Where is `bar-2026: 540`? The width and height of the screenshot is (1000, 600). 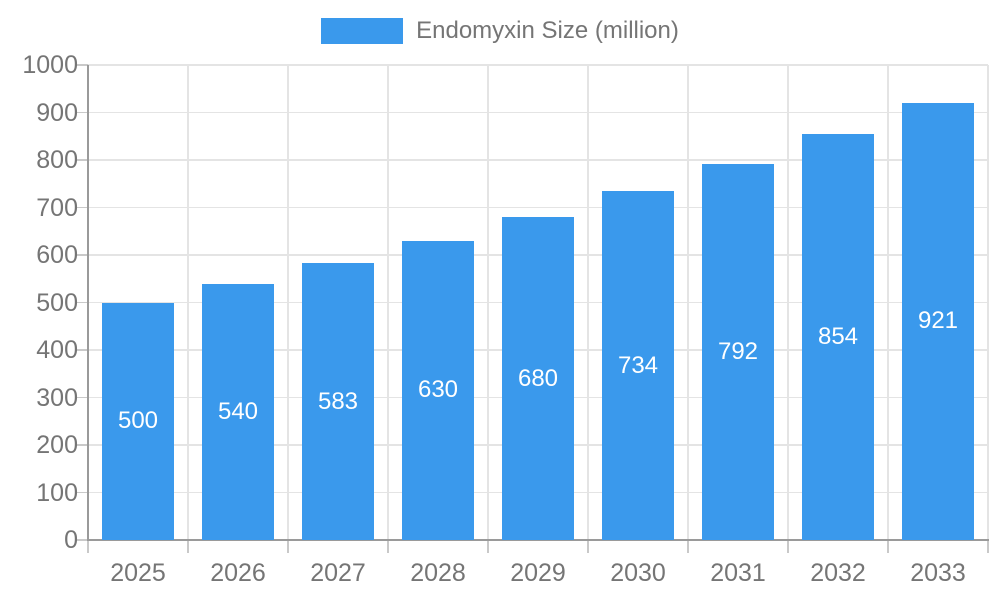 bar-2026: 540 is located at coordinates (238, 411).